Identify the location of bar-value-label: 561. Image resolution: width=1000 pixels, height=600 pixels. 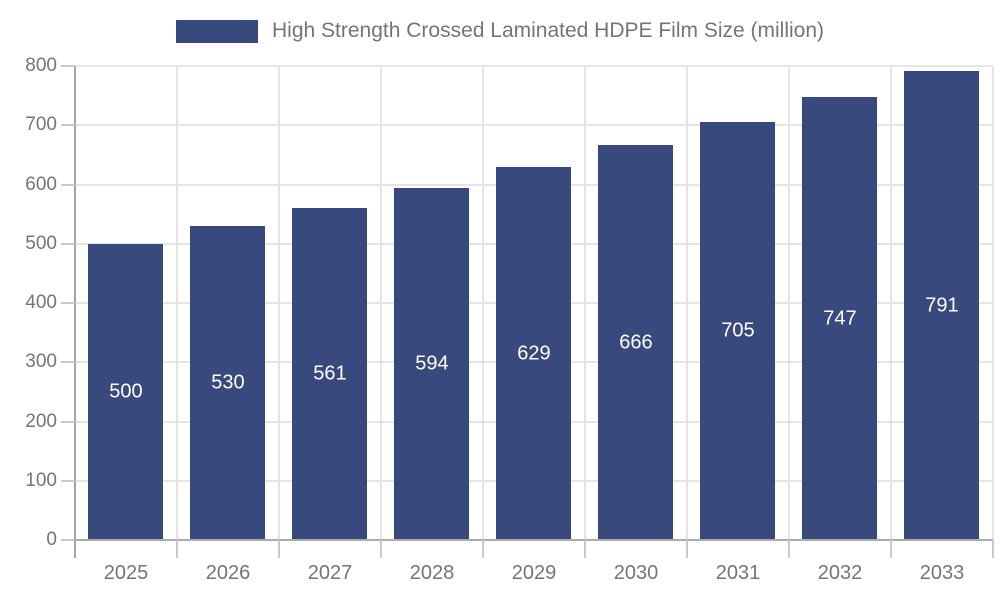
(330, 373).